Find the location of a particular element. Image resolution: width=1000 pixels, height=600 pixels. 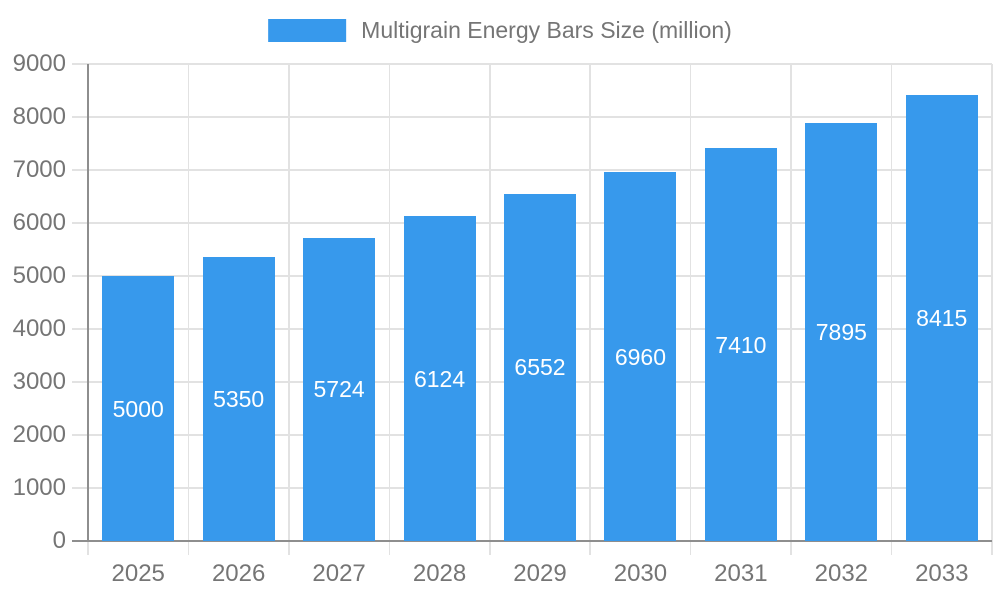

bar-value-label: 5000 is located at coordinates (138, 408).